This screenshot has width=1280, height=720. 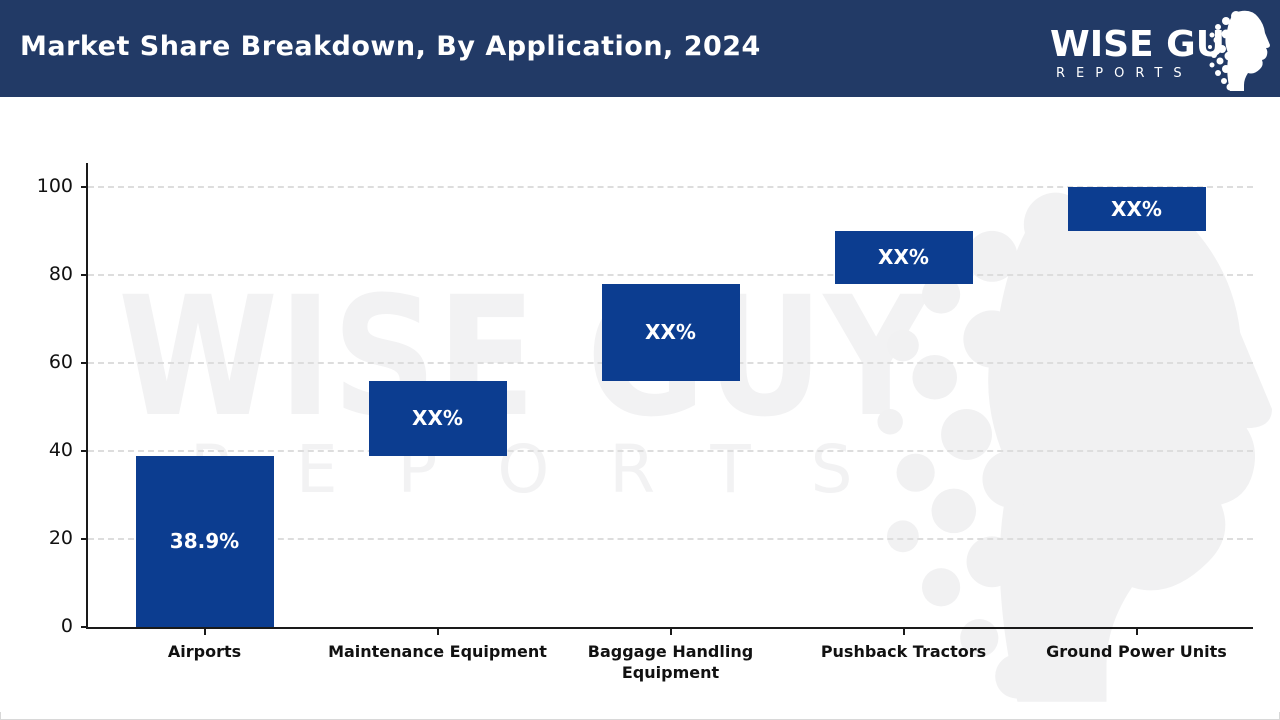 I want to click on x-axis-category-label: Maintenance Equipment, so click(x=437, y=651).